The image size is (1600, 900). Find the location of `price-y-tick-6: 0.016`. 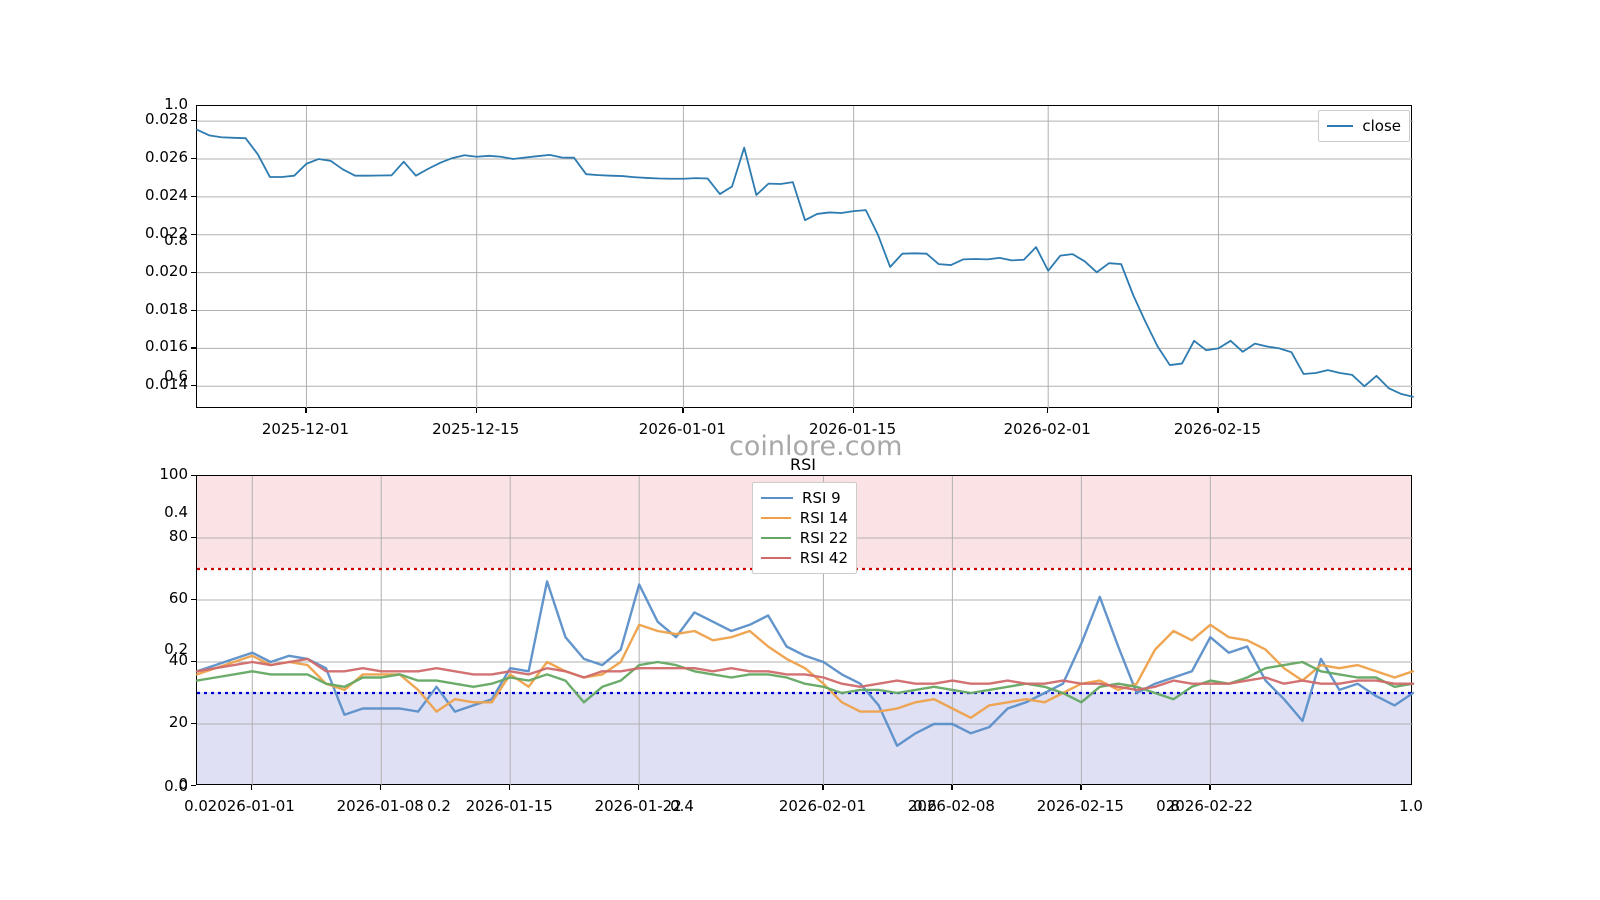

price-y-tick-6: 0.016 is located at coordinates (166, 346).